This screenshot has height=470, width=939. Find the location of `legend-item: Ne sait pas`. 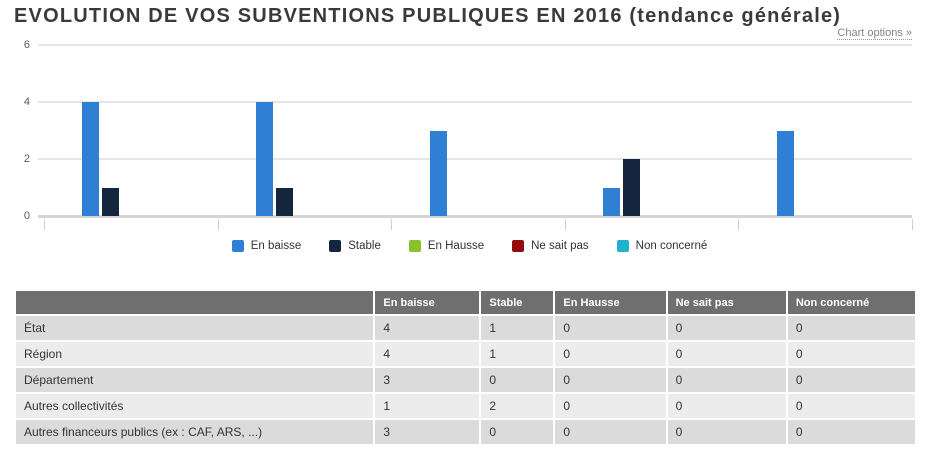

legend-item: Ne sait pas is located at coordinates (550, 246).